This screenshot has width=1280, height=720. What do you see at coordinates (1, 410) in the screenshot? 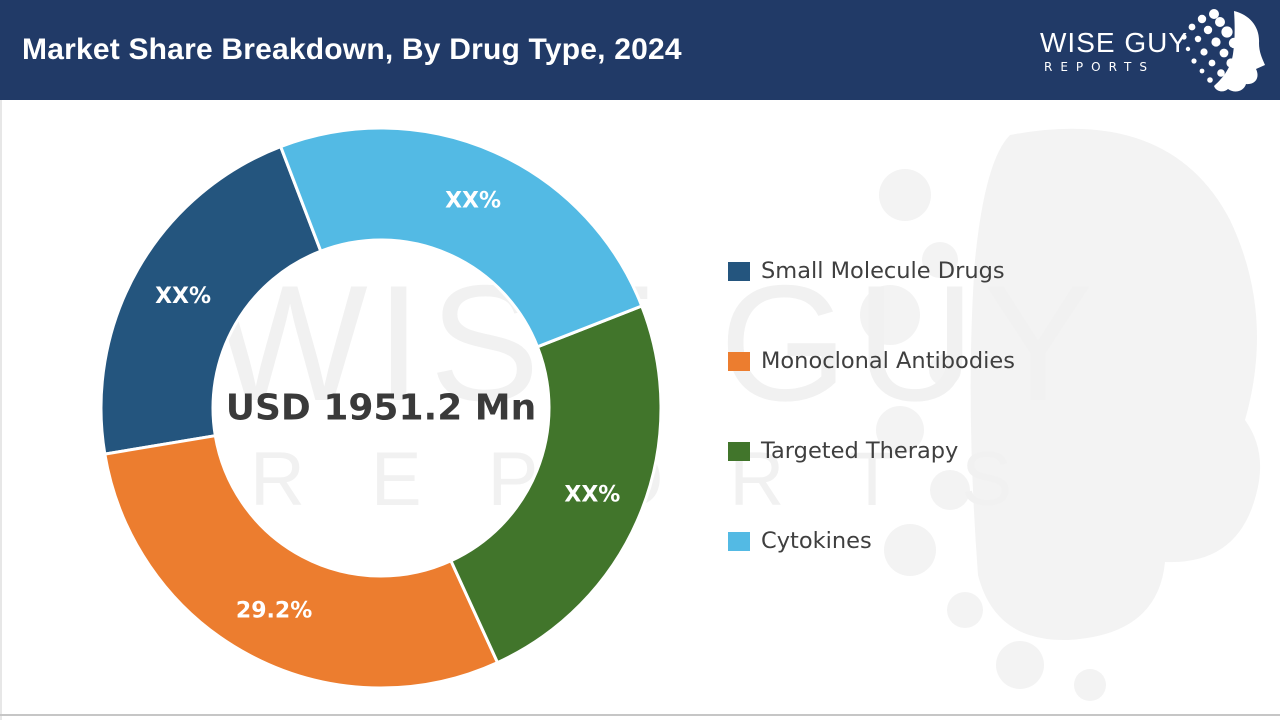
I see `left-edge-line` at bounding box center [1, 410].